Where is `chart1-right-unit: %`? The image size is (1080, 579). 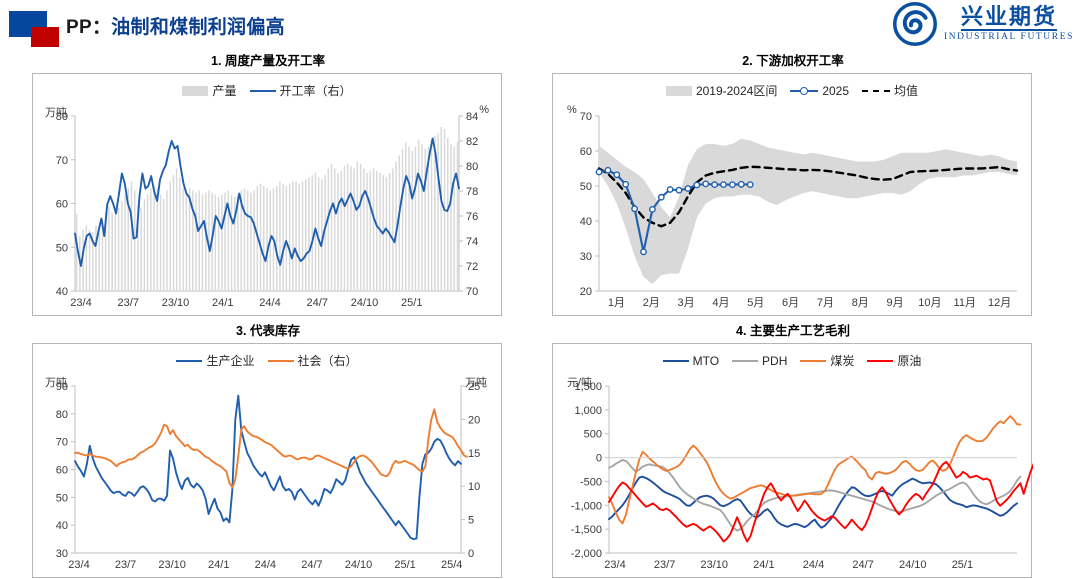 chart1-right-unit: % is located at coordinates (484, 110).